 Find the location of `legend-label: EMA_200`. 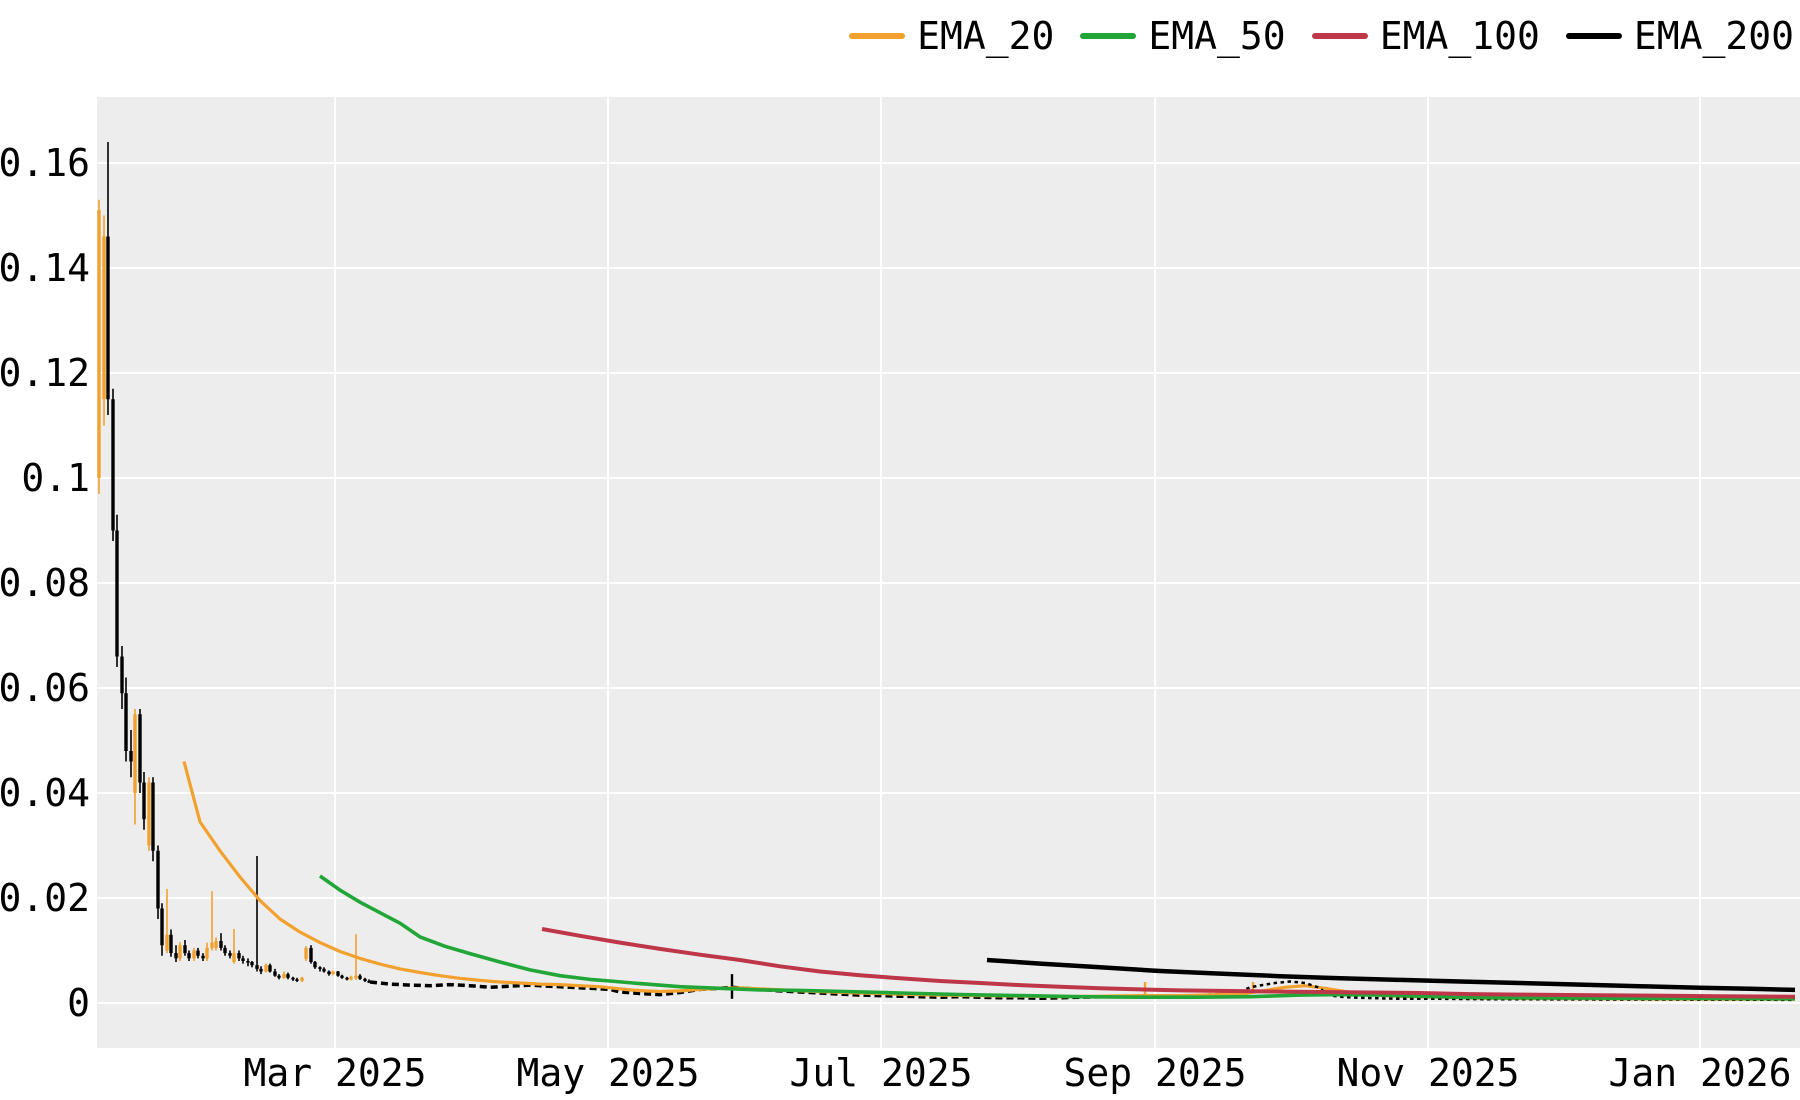

legend-label: EMA_200 is located at coordinates (1713, 36).